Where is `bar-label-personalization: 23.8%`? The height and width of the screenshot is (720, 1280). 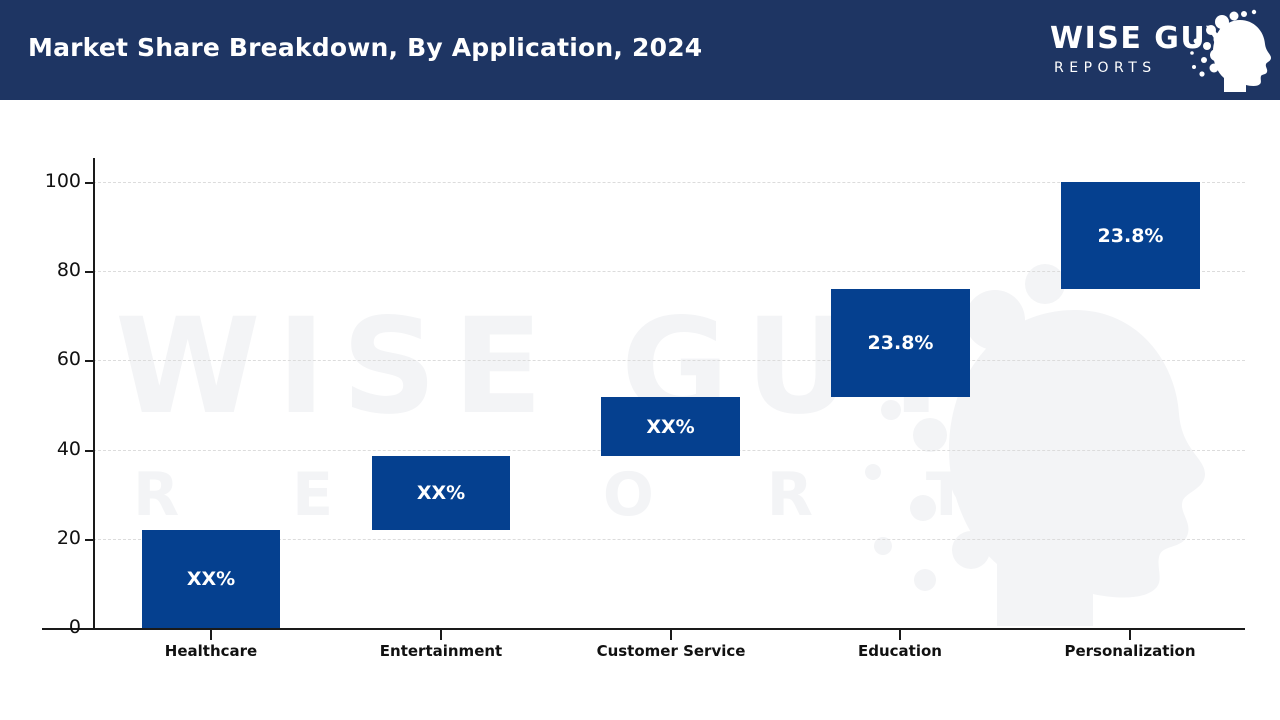 bar-label-personalization: 23.8% is located at coordinates (1130, 235).